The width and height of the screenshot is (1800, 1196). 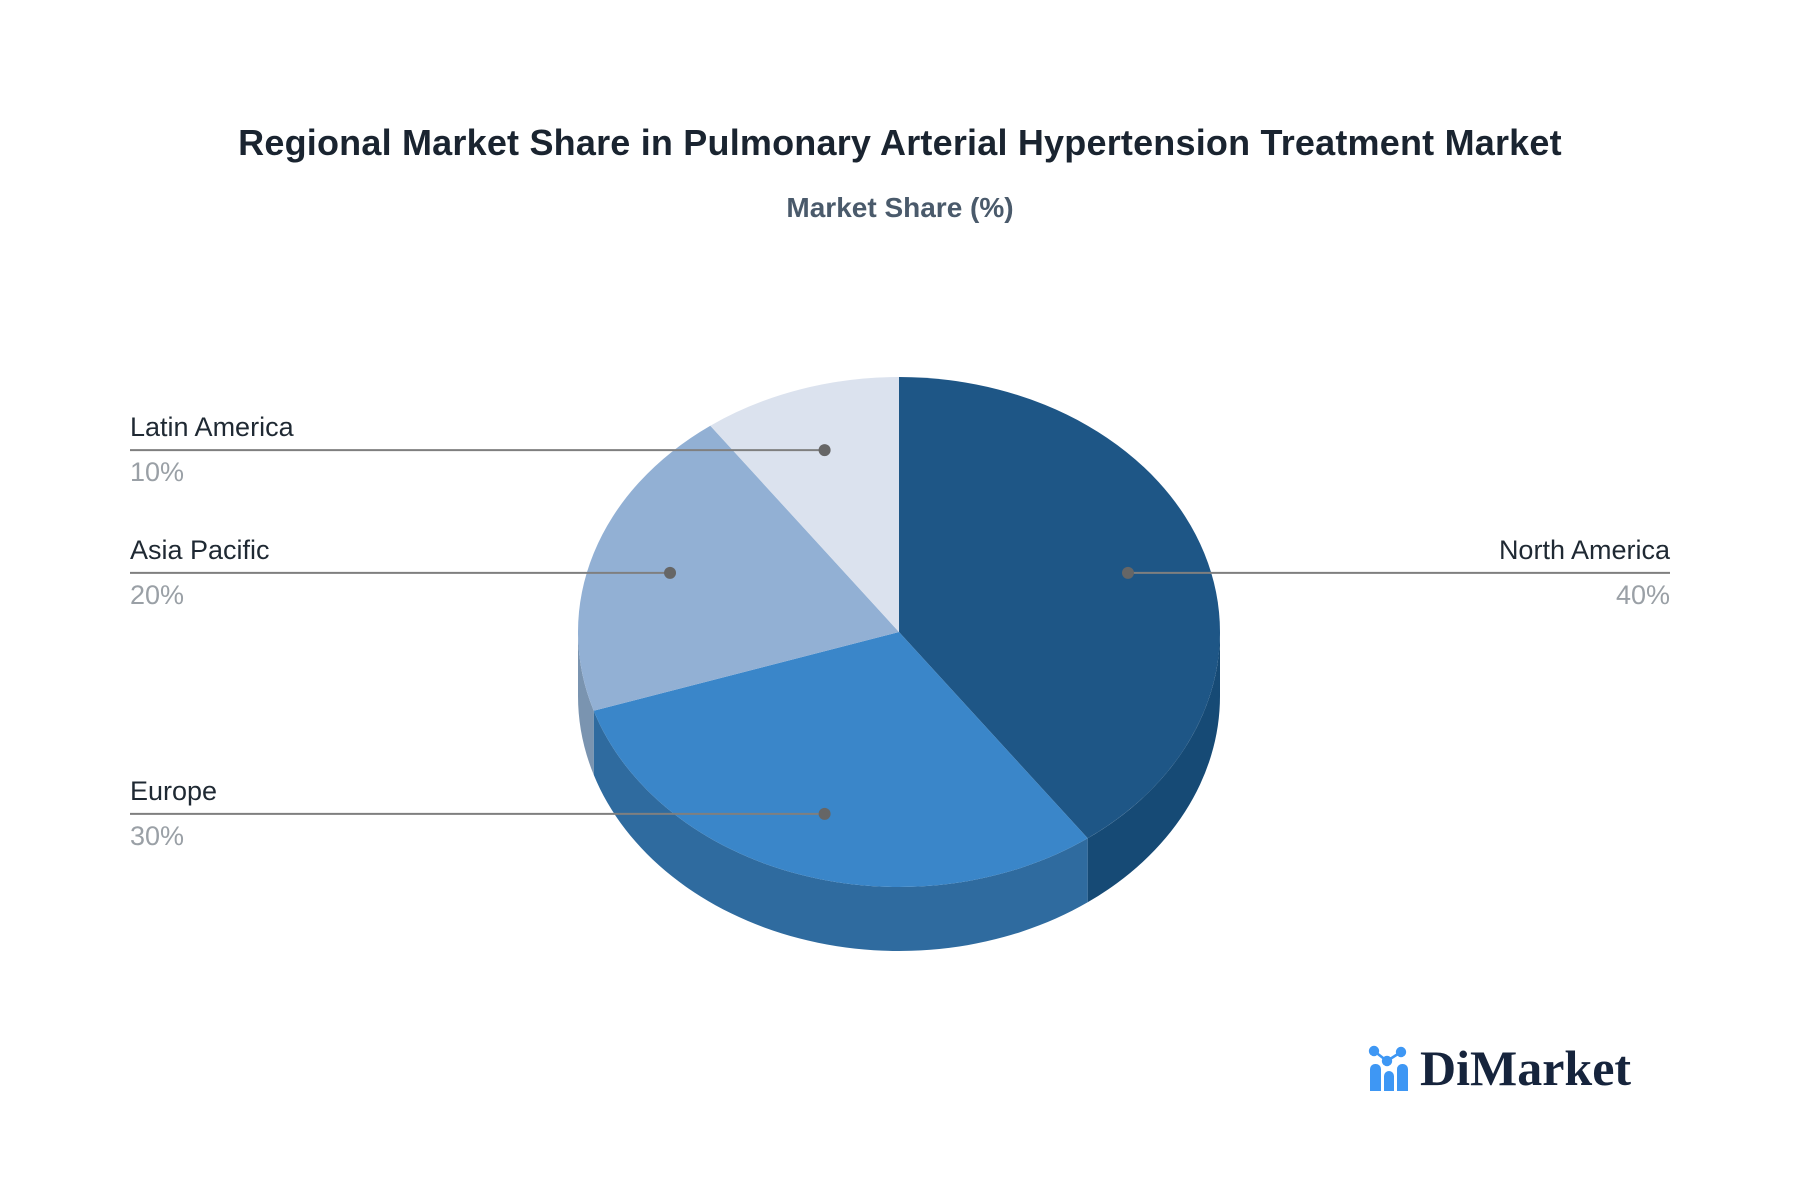 What do you see at coordinates (157, 594) in the screenshot?
I see `slice-percent: 20%` at bounding box center [157, 594].